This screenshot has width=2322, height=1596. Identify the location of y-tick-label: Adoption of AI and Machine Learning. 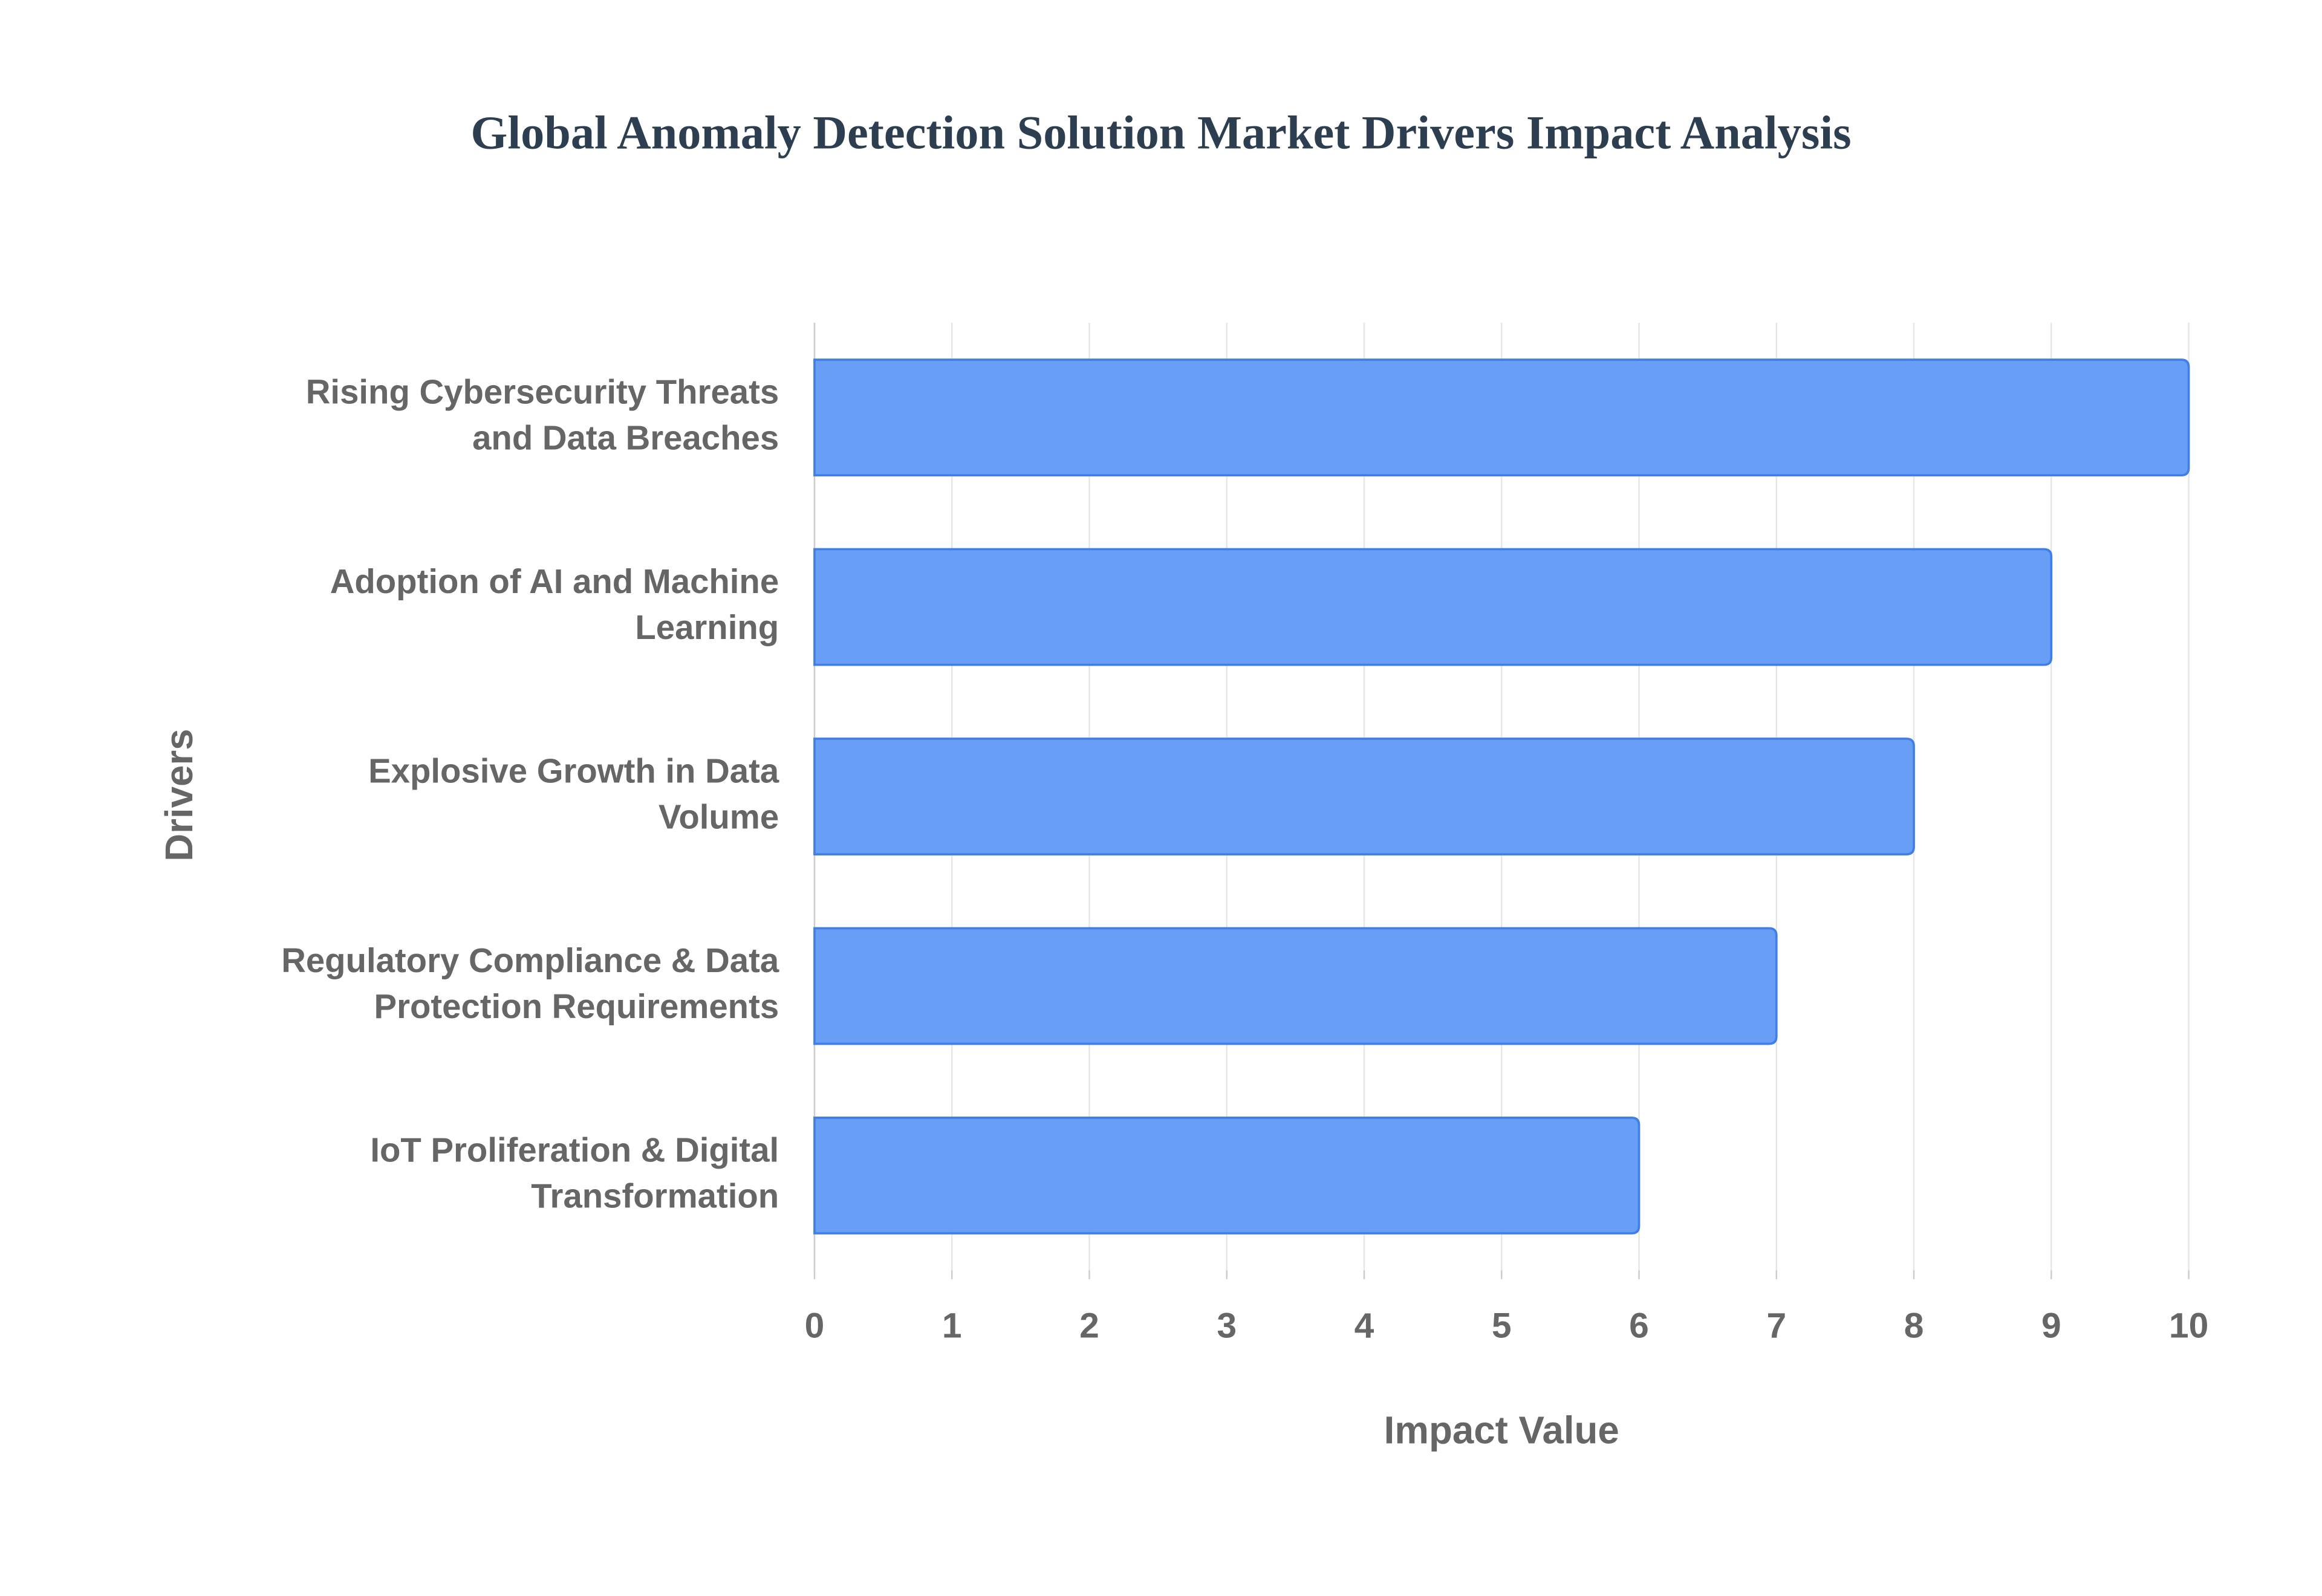
(554, 604).